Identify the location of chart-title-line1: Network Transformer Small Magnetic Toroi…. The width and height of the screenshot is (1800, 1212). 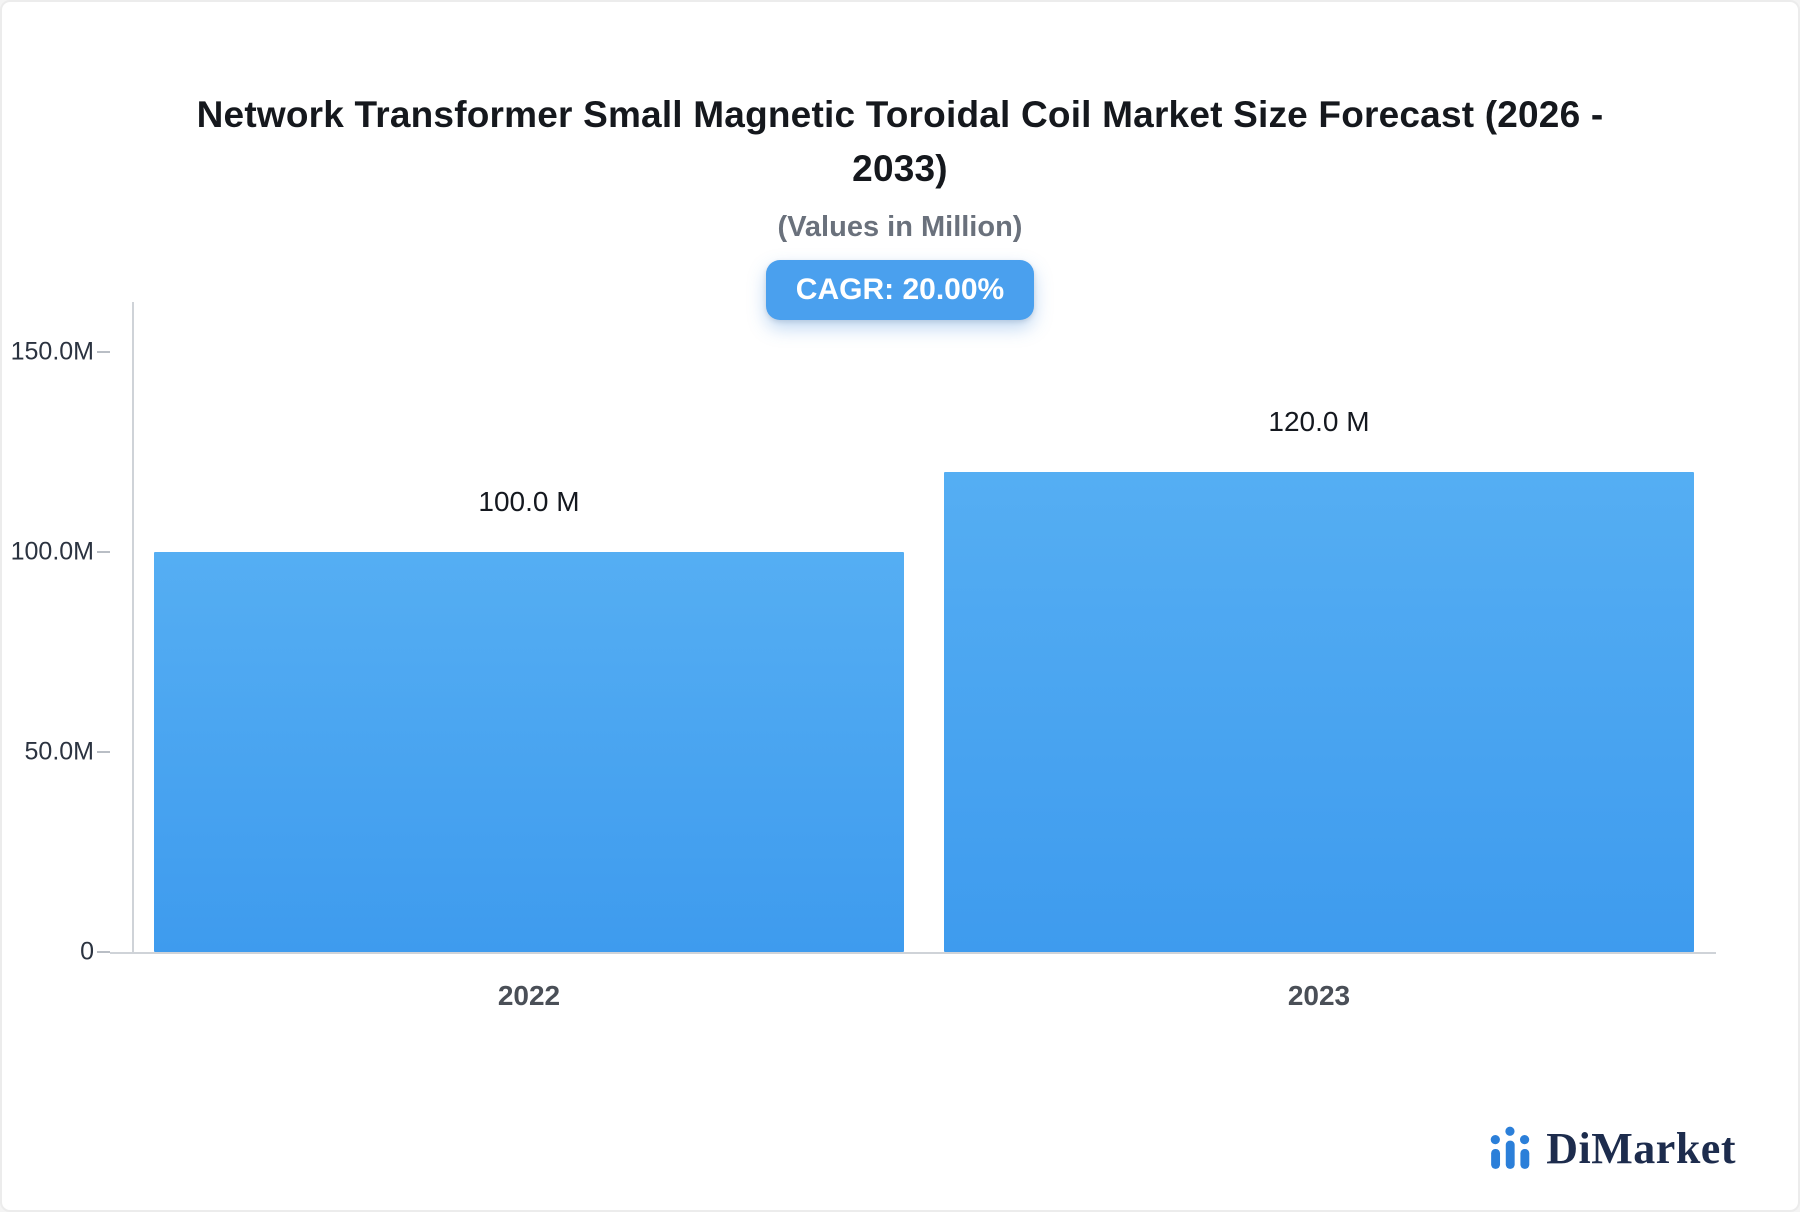
(900, 114).